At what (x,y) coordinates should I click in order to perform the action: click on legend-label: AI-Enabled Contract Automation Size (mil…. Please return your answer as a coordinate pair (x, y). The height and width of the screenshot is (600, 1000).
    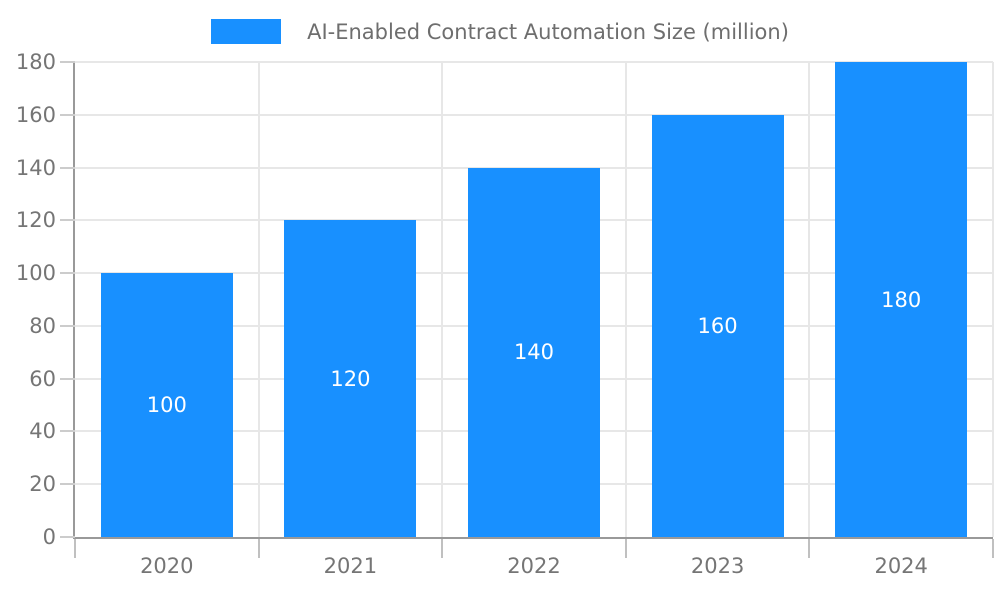
    Looking at the image, I should click on (548, 31).